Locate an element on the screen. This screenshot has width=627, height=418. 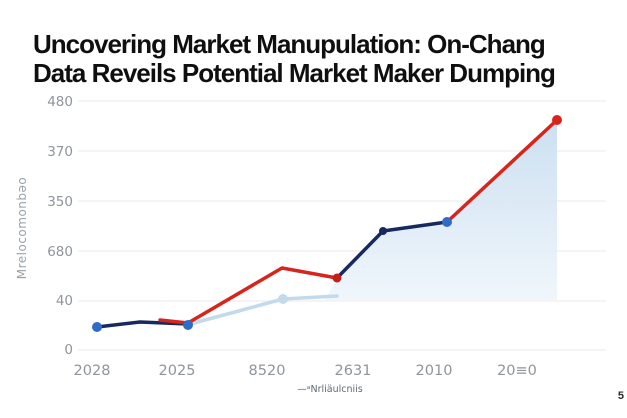
series-line-light-blue is located at coordinates (263, 310).